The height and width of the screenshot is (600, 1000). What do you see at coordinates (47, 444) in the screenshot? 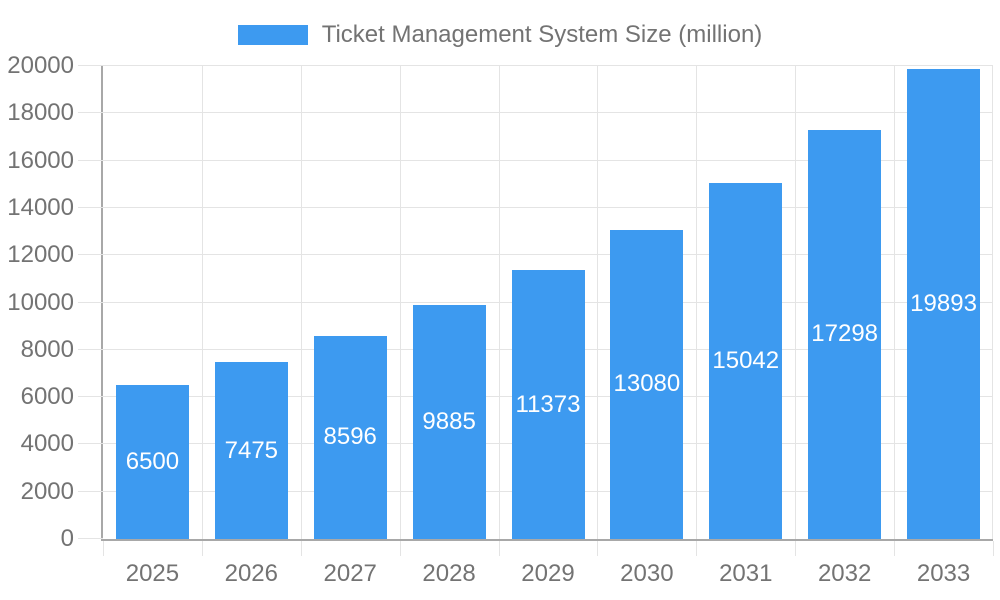
I see `y-tick-label: 4000` at bounding box center [47, 444].